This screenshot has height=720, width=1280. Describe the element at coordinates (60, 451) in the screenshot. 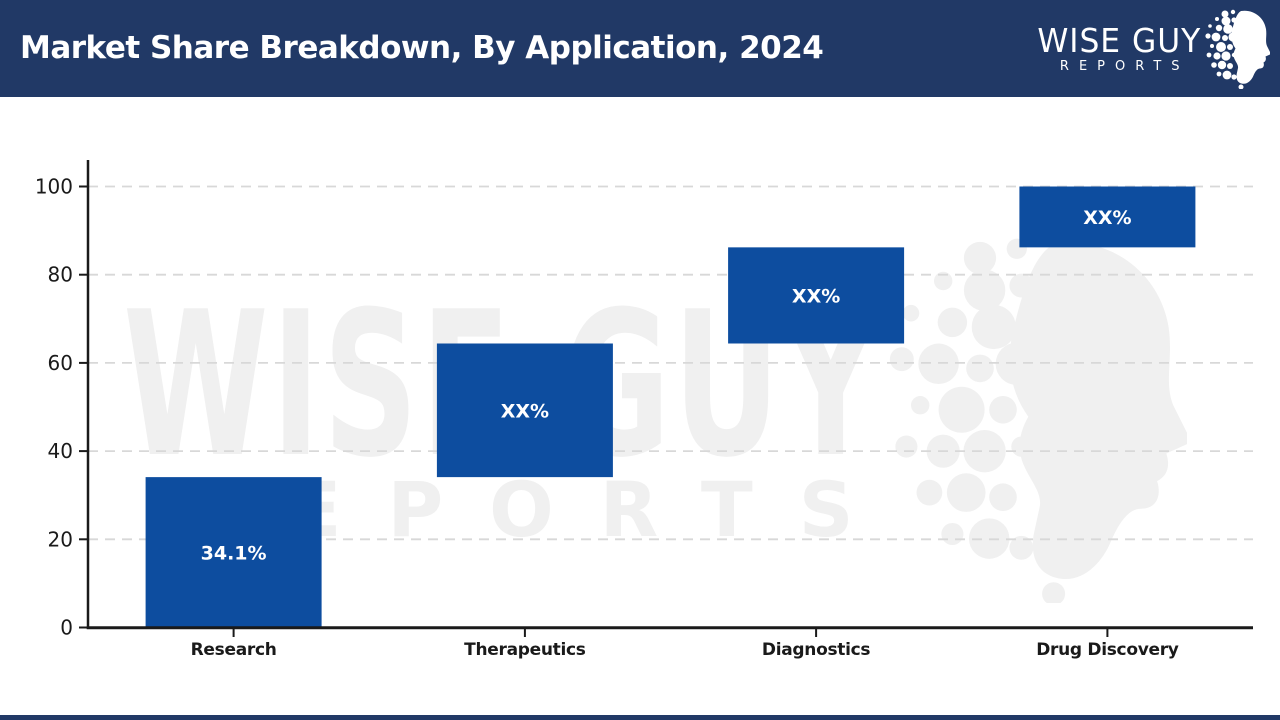

I see `y-tick-label: 40` at that location.